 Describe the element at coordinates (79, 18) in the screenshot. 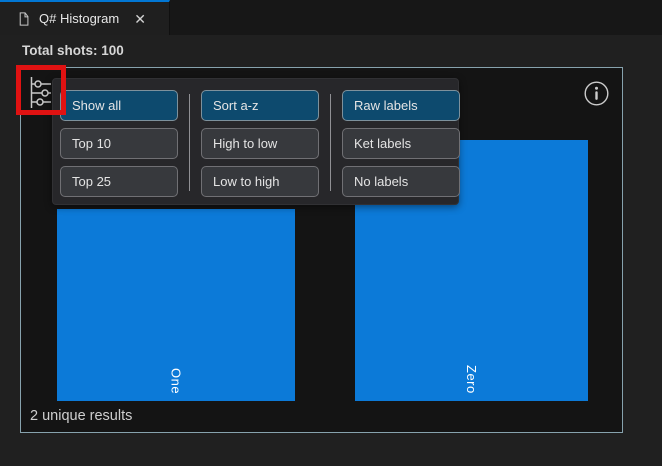

I see `tab-label: Q# Histogram` at that location.